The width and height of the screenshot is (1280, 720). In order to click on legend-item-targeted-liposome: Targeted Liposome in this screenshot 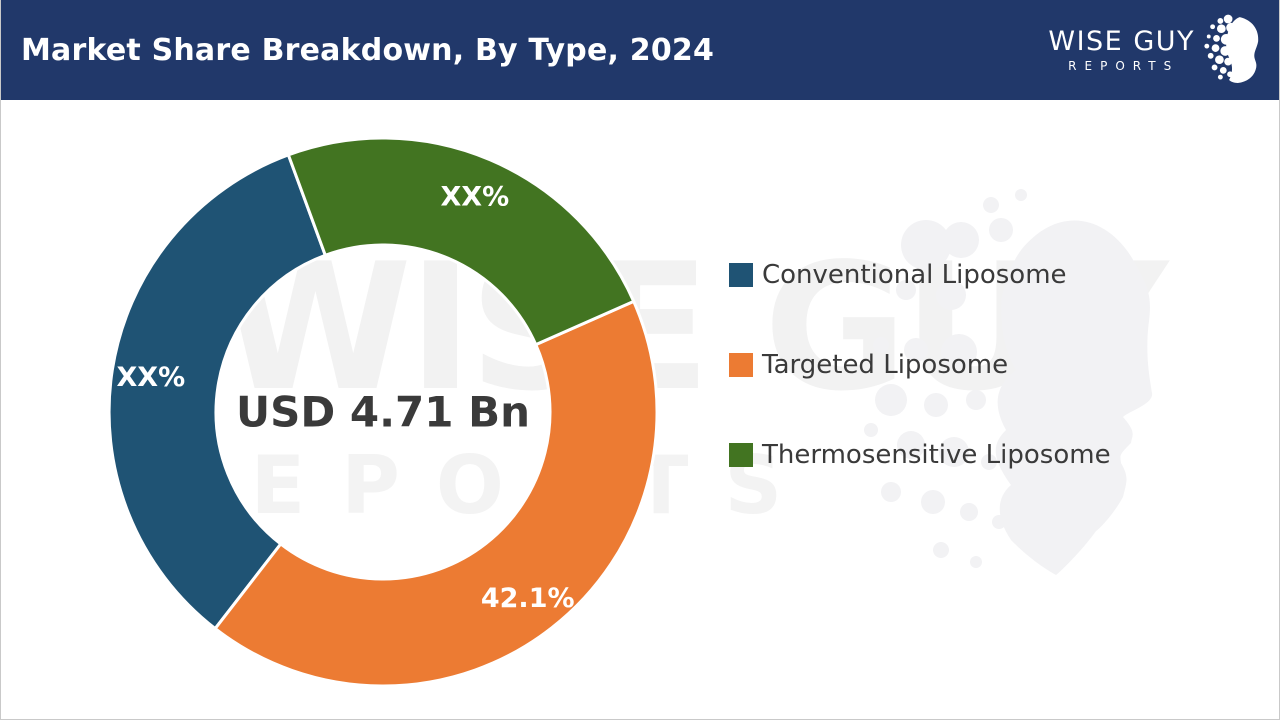, I will do `click(920, 365)`.